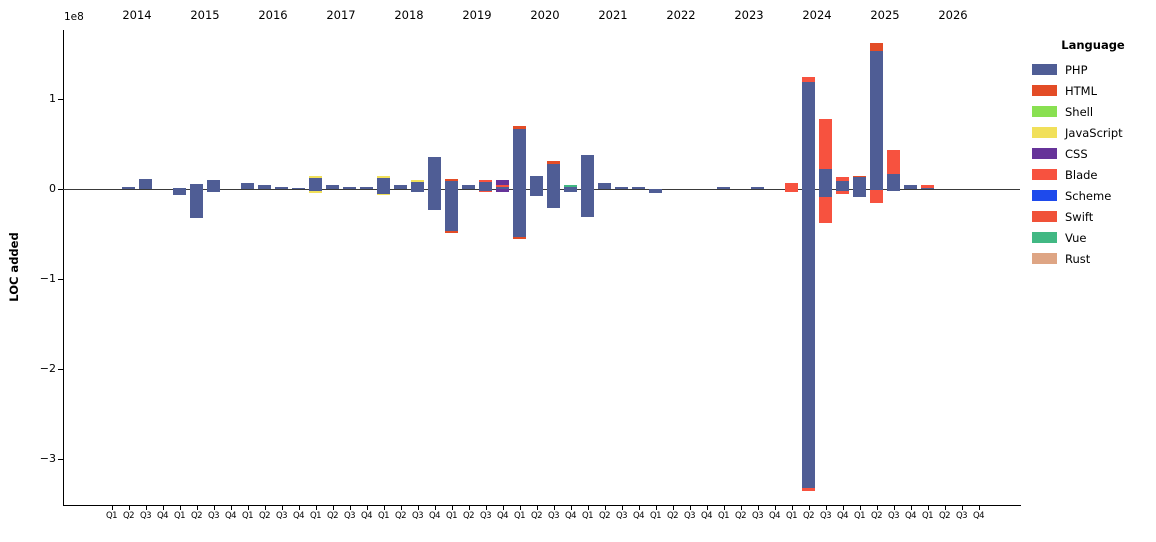 The image size is (1156, 542). What do you see at coordinates (1078, 258) in the screenshot?
I see `legend-entry-label: Rust` at bounding box center [1078, 258].